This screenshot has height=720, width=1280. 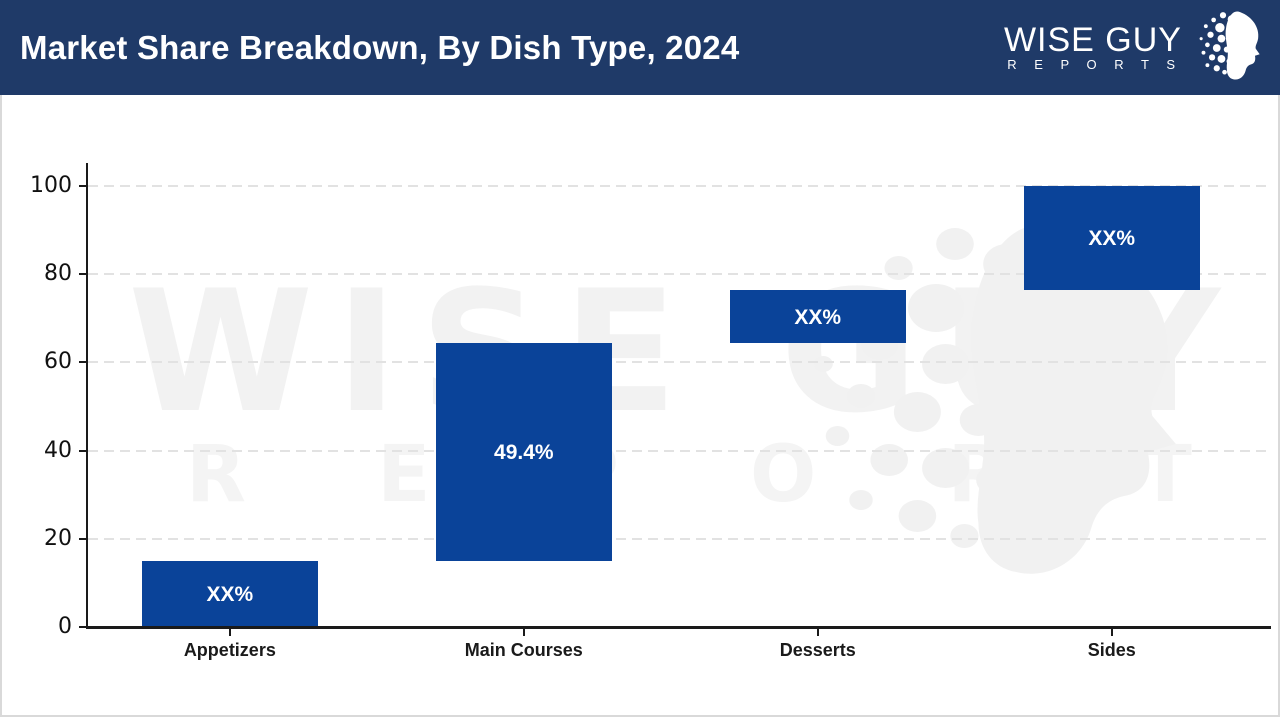 I want to click on logo-sub-text: R E P O R T S, so click(x=1094, y=64).